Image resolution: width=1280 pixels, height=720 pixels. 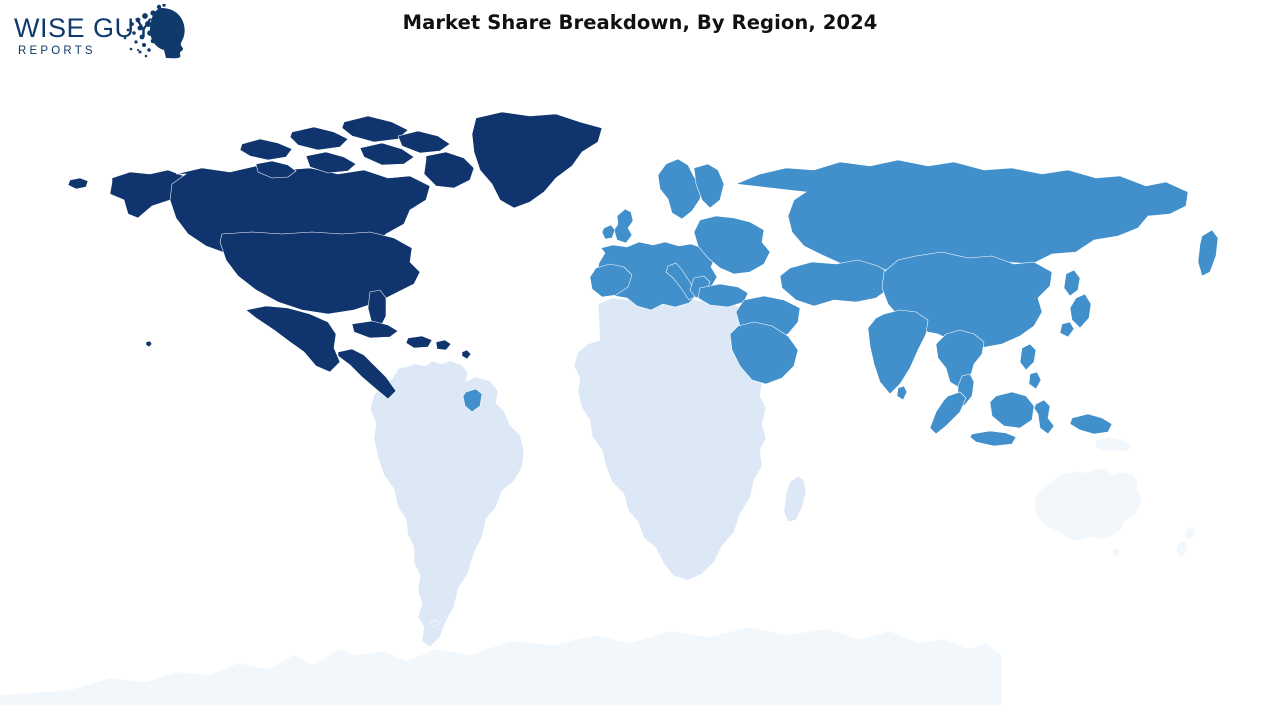 I want to click on logo-secondary-text: REPORTS, so click(x=57, y=51).